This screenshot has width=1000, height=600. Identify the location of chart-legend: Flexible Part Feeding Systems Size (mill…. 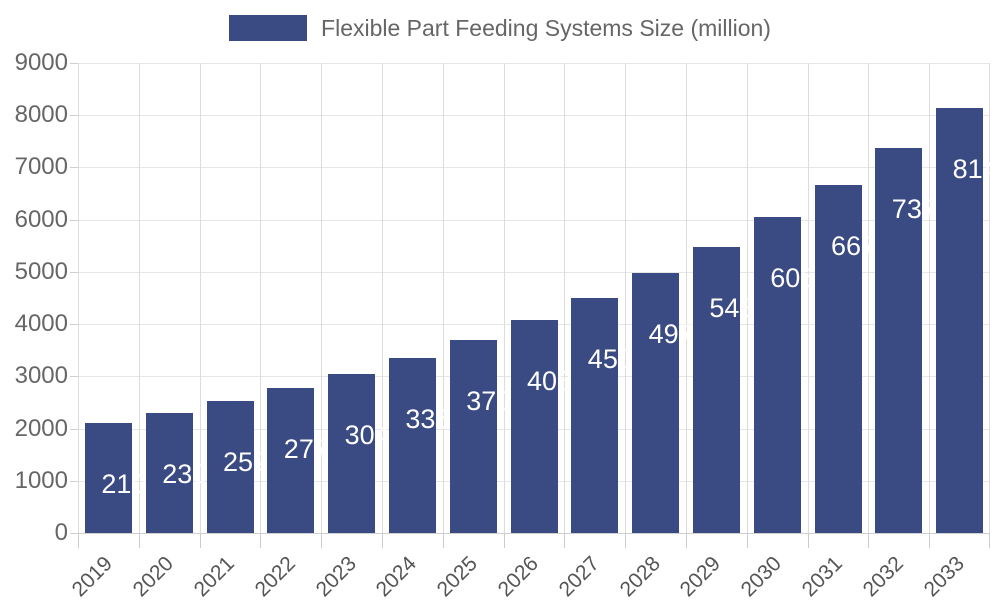
(500, 28).